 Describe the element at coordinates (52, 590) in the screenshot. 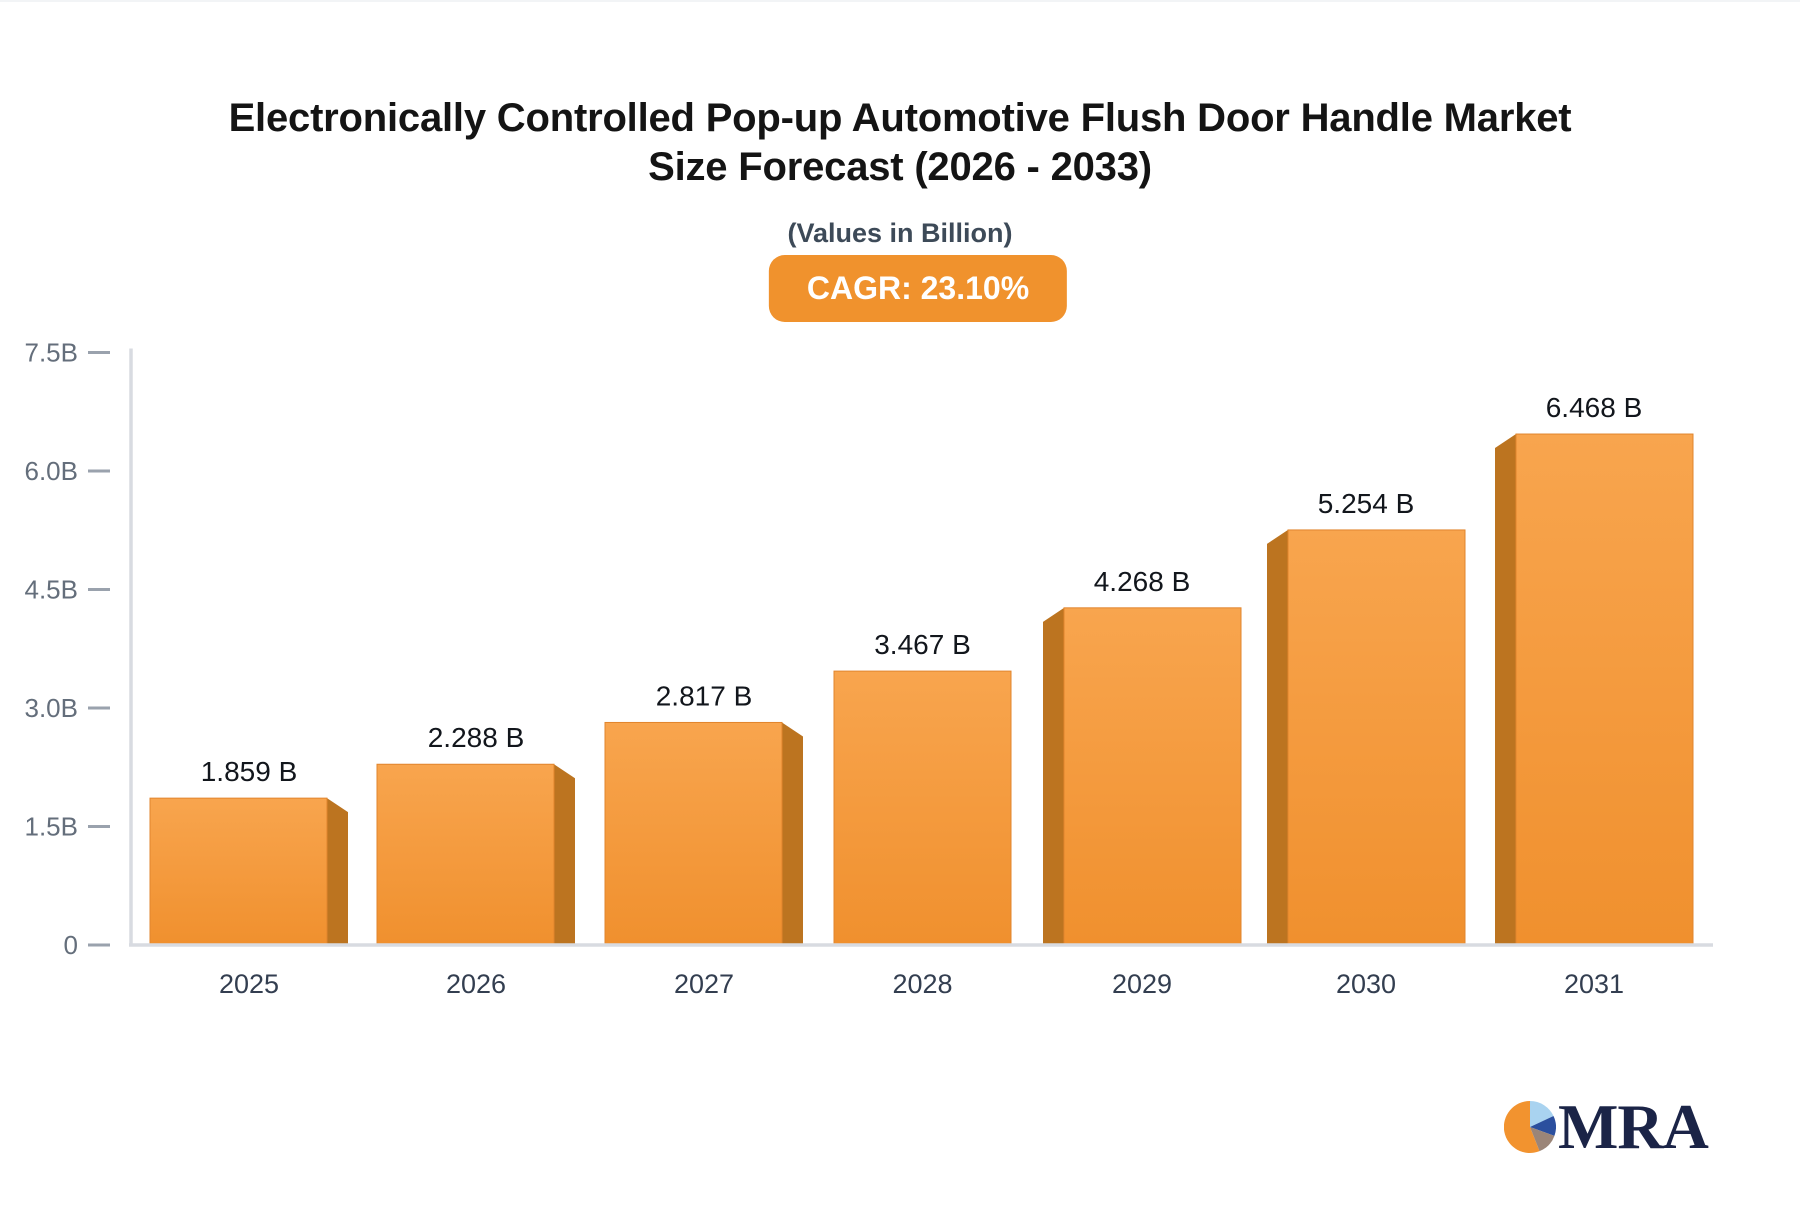

I see `y-tick-label: 4.5B` at that location.